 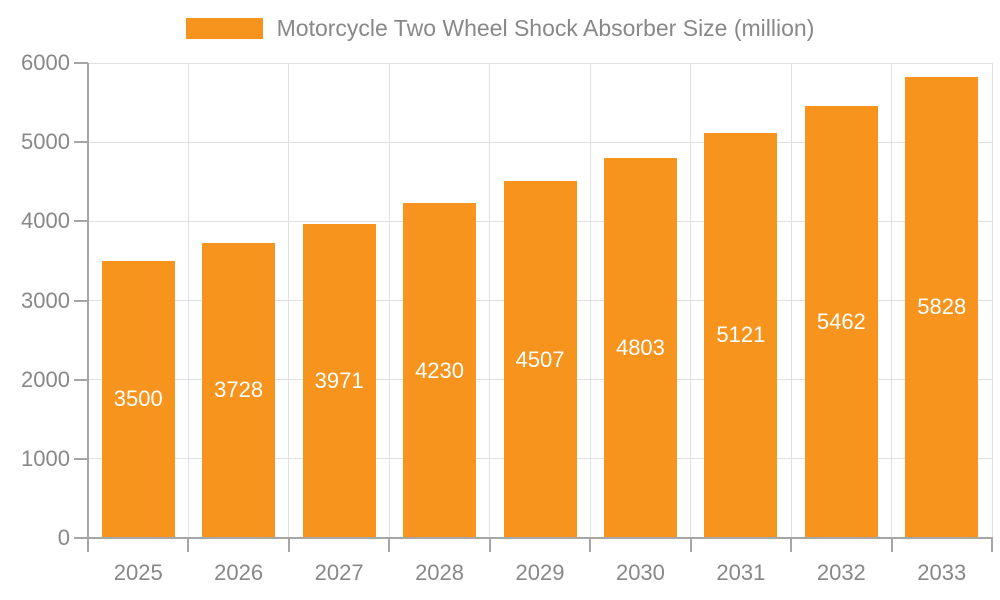 I want to click on bar-value-label: 3971, so click(x=339, y=380).